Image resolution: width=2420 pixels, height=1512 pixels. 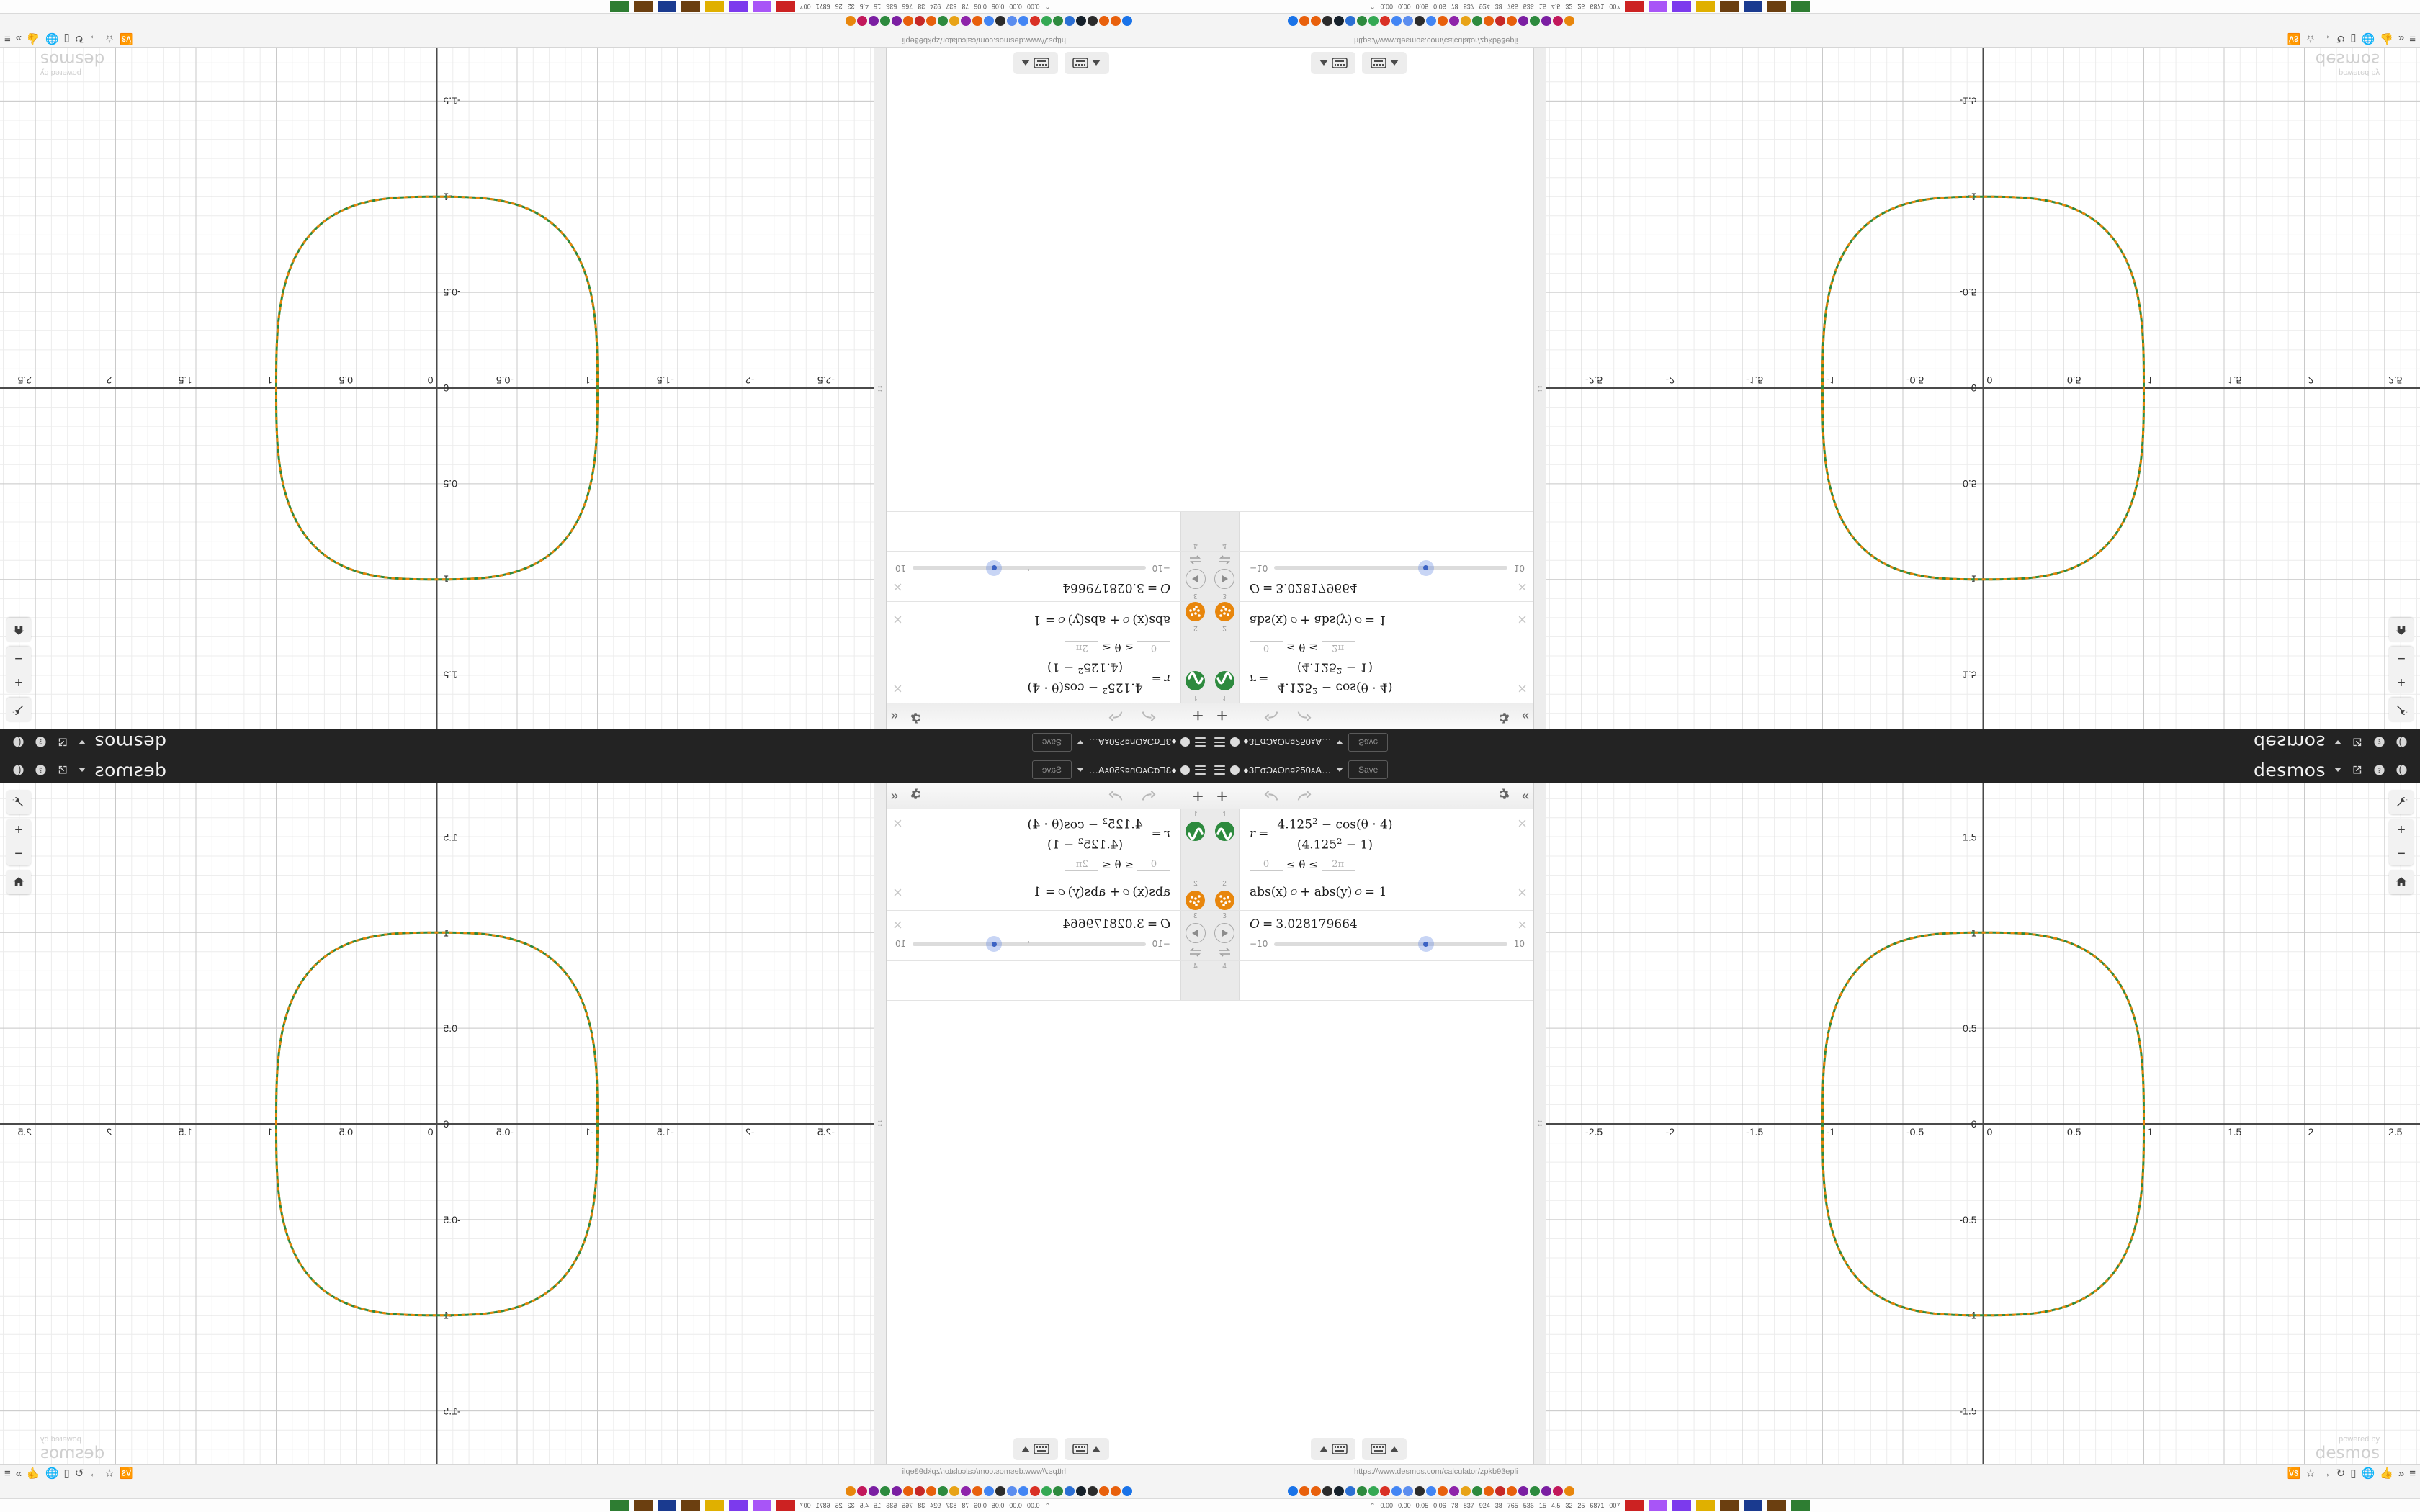 What do you see at coordinates (1200, 742) in the screenshot?
I see `hamburger-icon` at bounding box center [1200, 742].